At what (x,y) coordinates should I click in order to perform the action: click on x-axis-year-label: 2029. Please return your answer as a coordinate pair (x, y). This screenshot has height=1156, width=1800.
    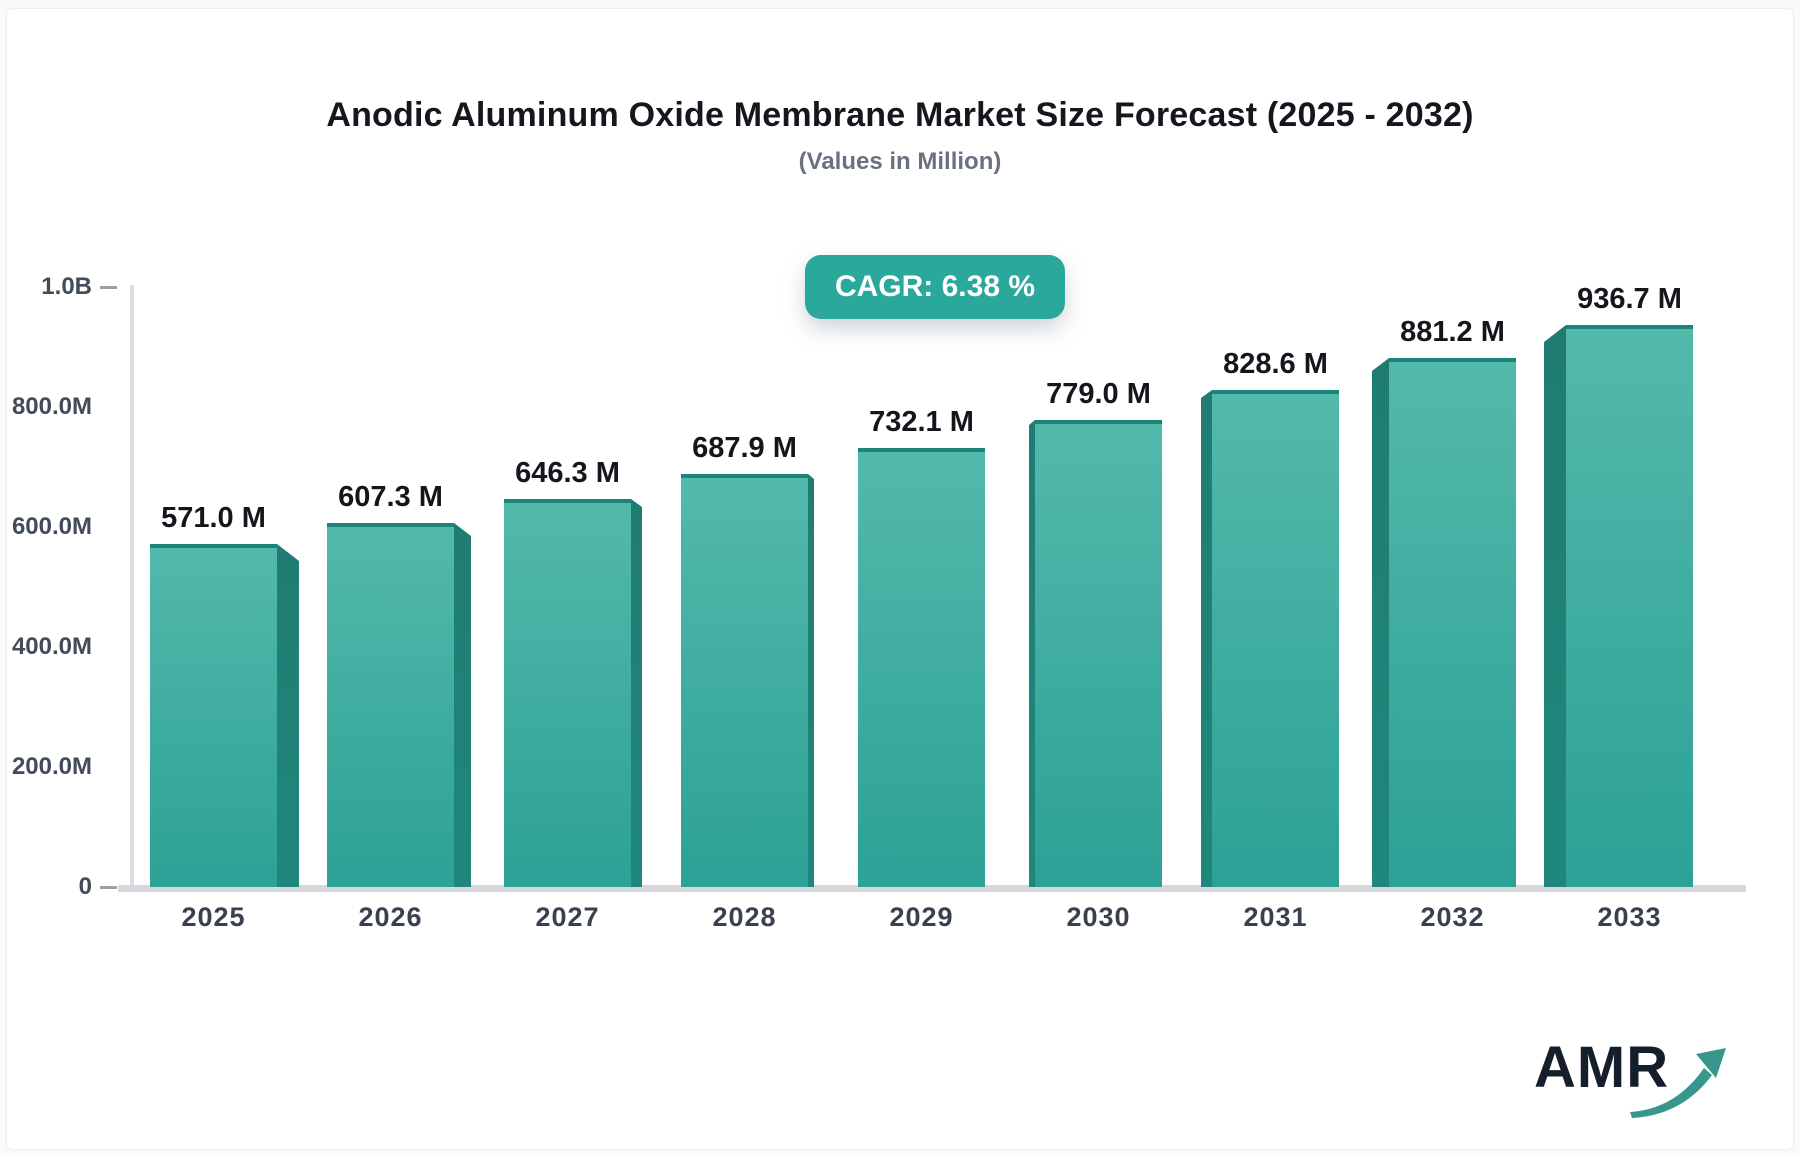
    Looking at the image, I should click on (921, 917).